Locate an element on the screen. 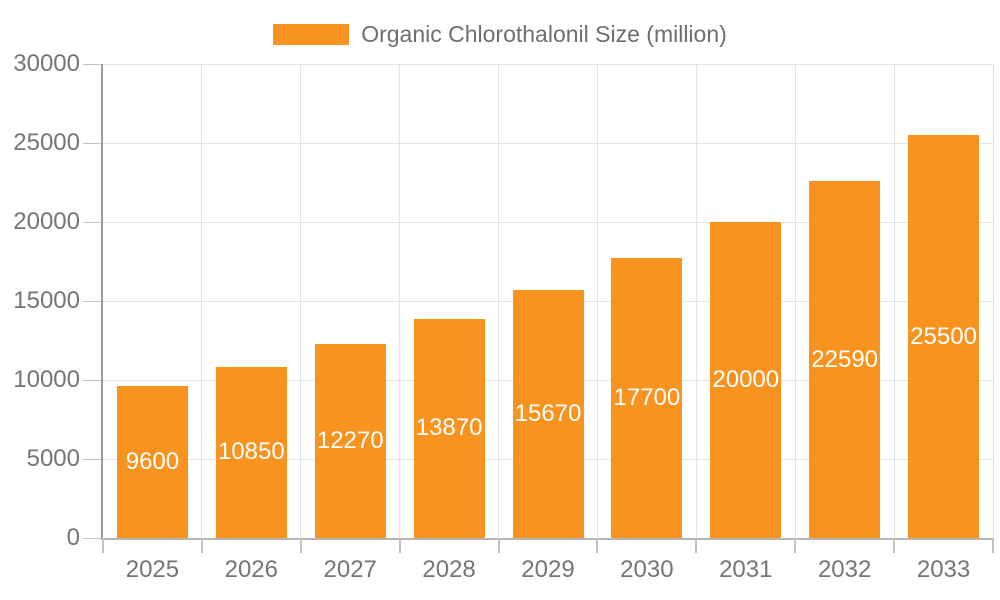  y-axis-label: 15000 is located at coordinates (46, 300).